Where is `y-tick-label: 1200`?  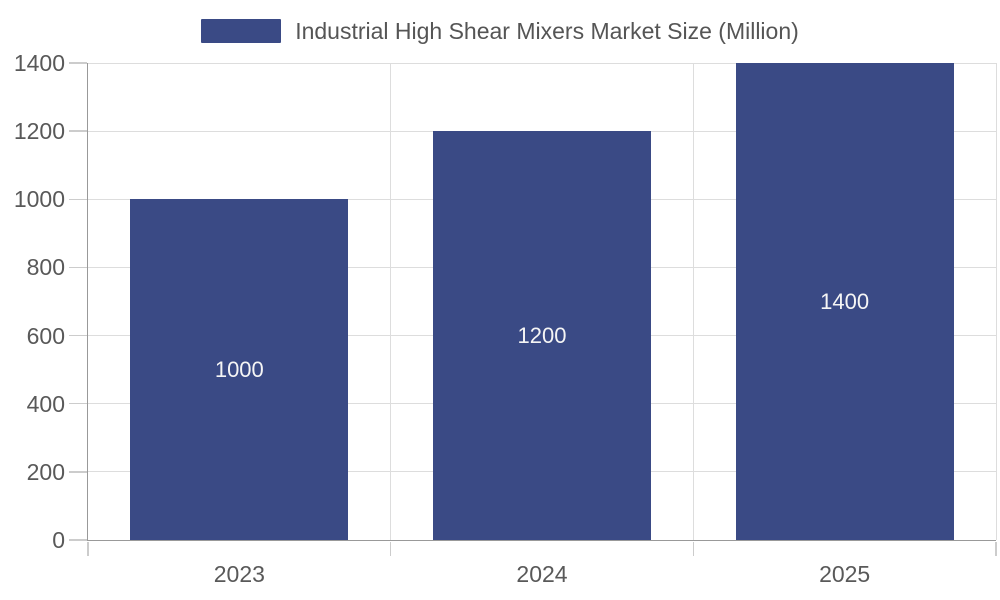
y-tick-label: 1200 is located at coordinates (39, 131).